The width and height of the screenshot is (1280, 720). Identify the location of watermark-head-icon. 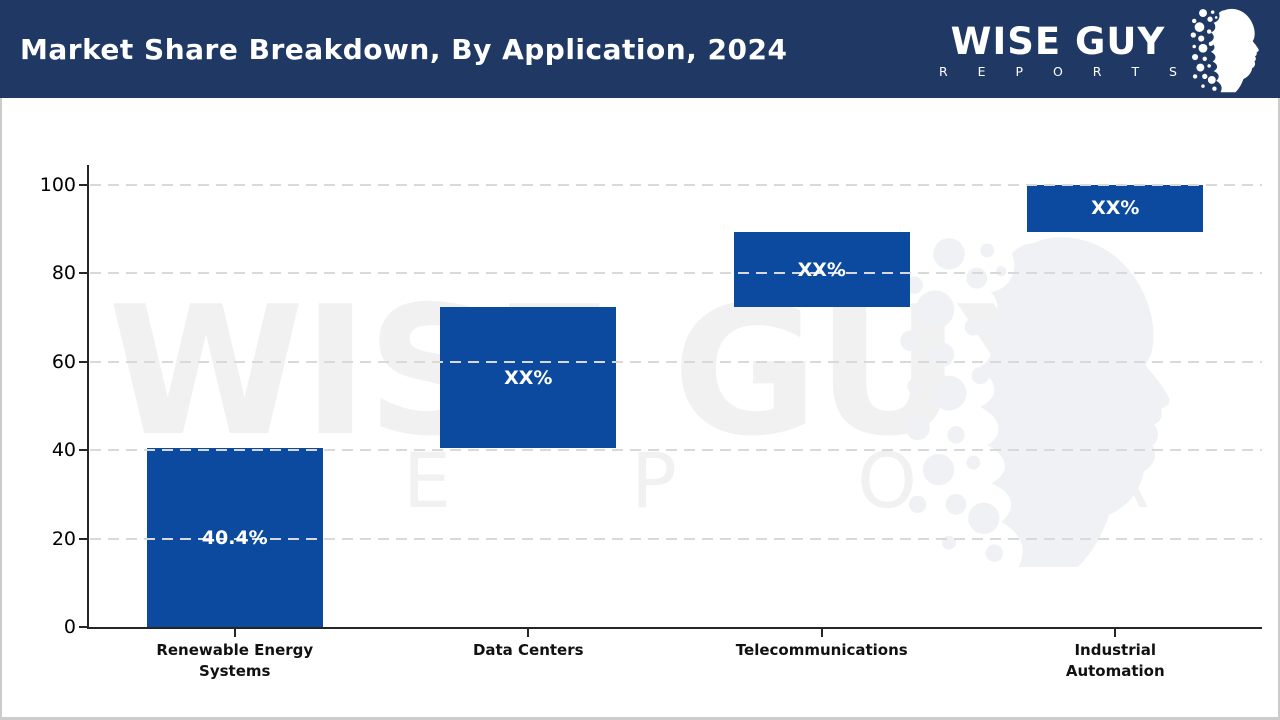
(1036, 400).